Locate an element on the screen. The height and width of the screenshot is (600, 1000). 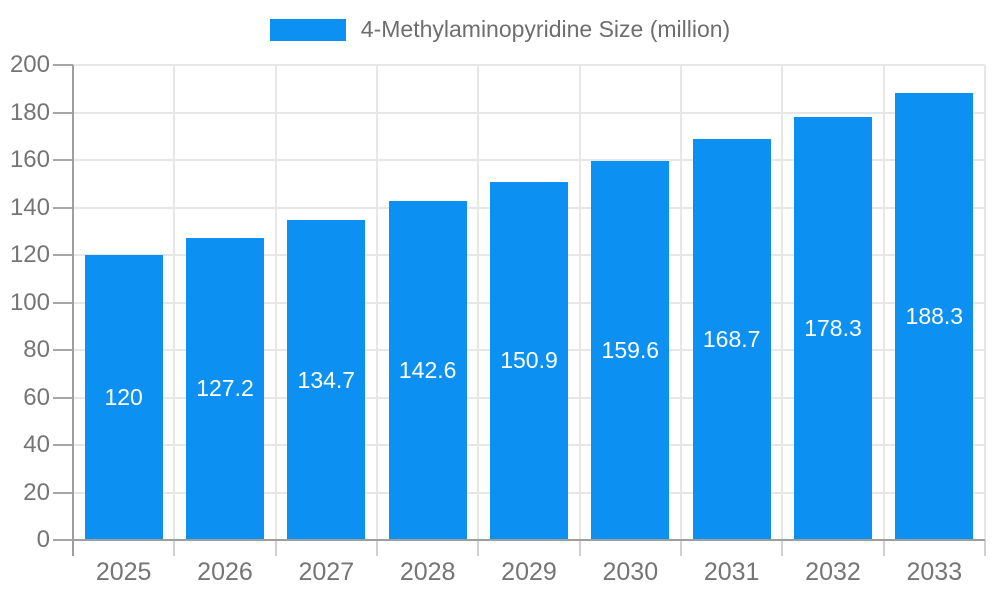
x-axis-label: 2026 is located at coordinates (225, 572).